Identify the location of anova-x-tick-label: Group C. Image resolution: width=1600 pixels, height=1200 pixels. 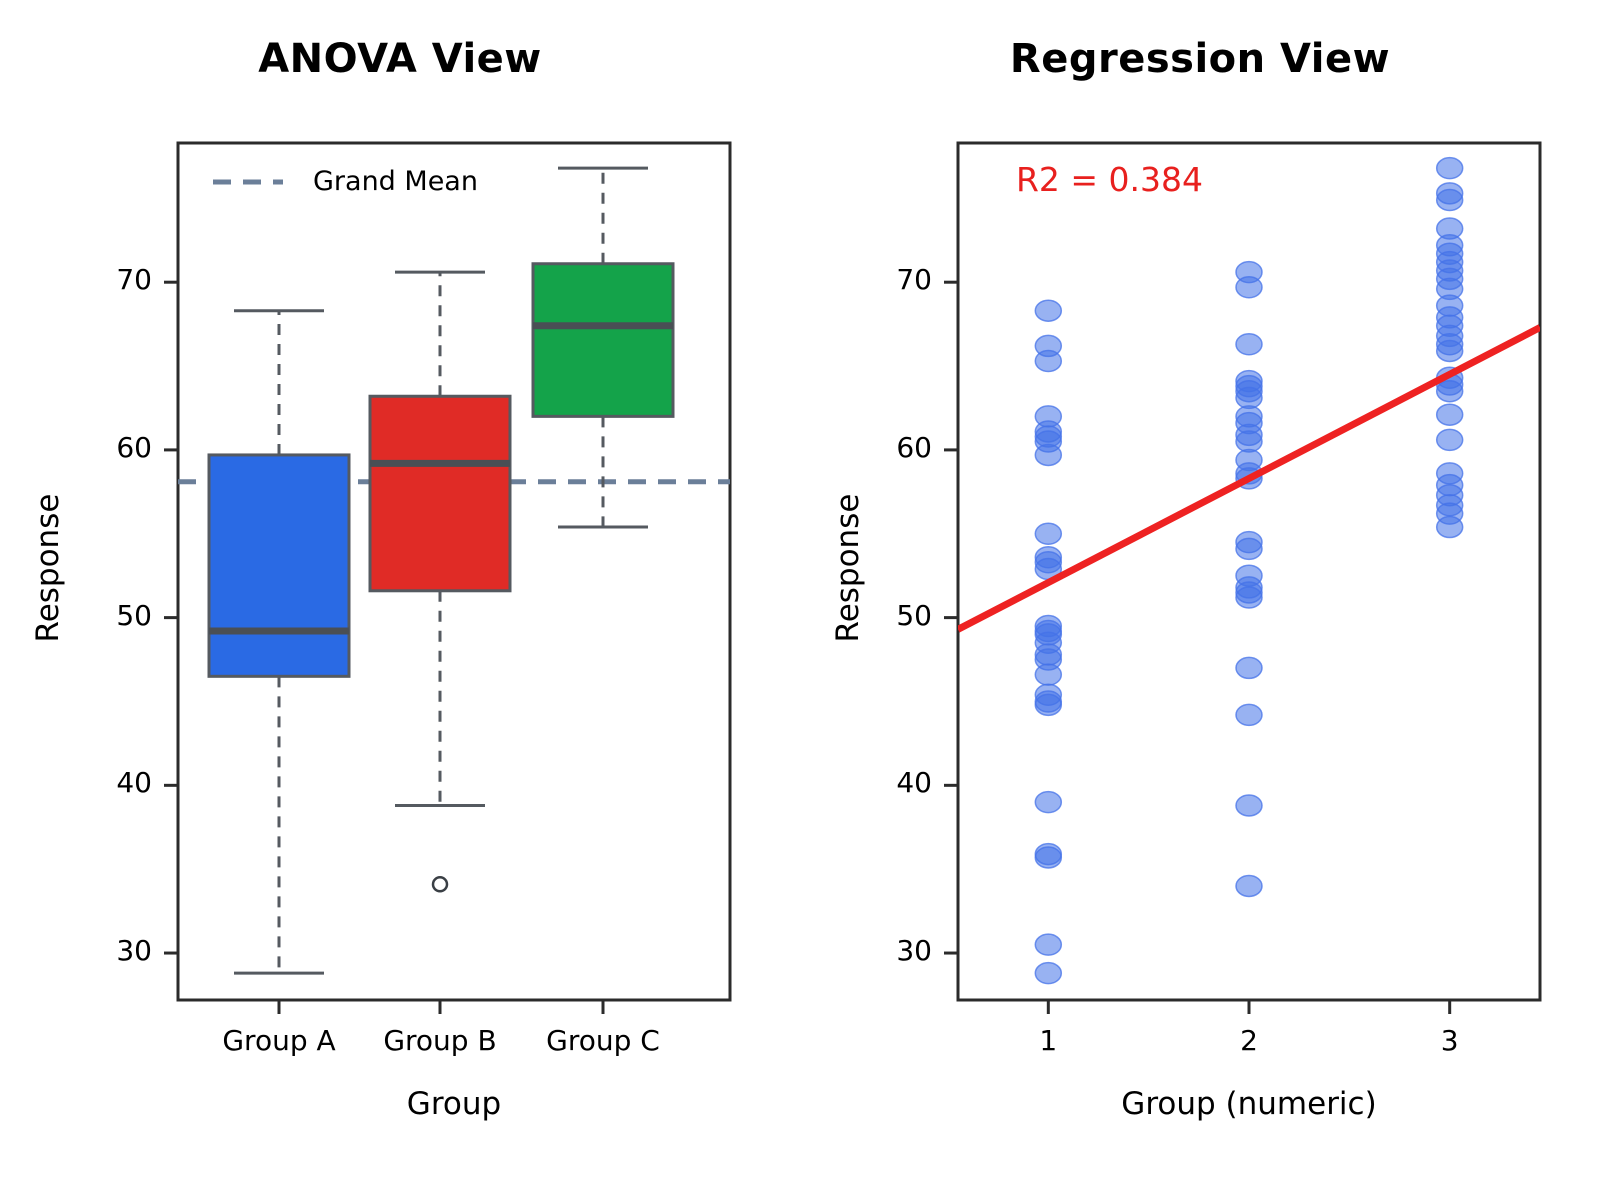
(603, 1040).